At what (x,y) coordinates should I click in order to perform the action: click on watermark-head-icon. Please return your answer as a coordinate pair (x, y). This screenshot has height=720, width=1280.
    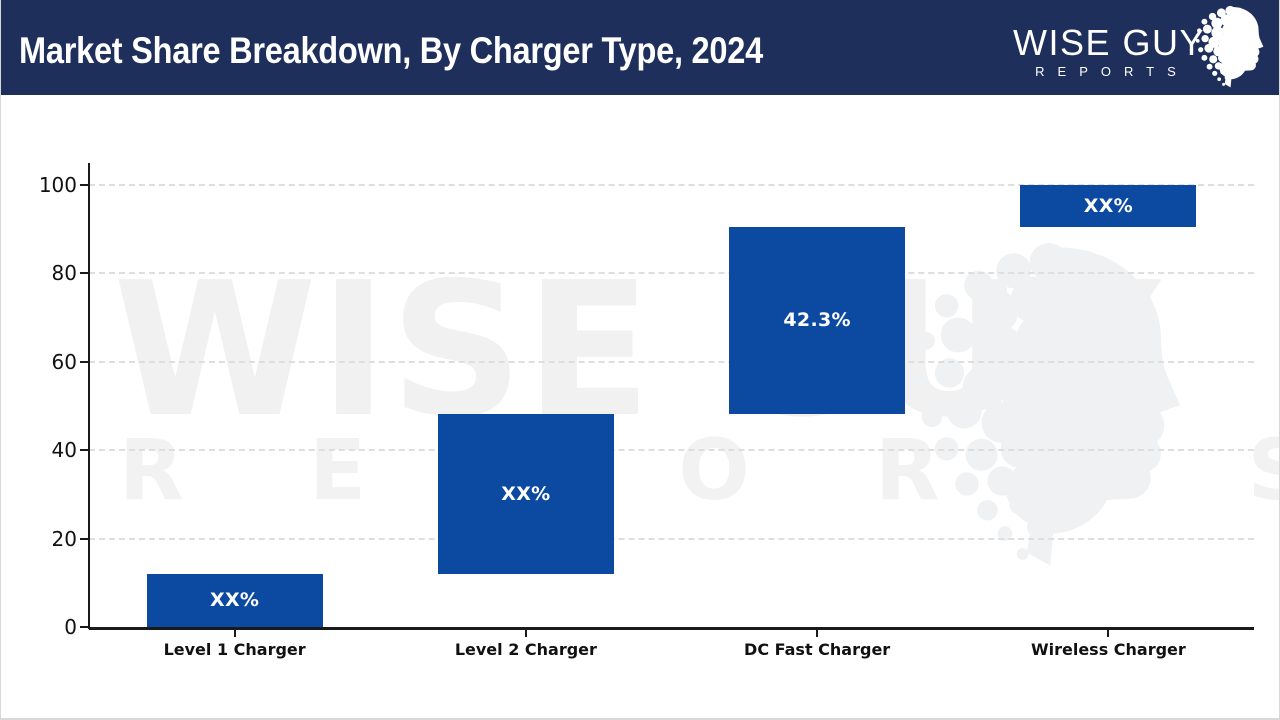
    Looking at the image, I should click on (1046, 404).